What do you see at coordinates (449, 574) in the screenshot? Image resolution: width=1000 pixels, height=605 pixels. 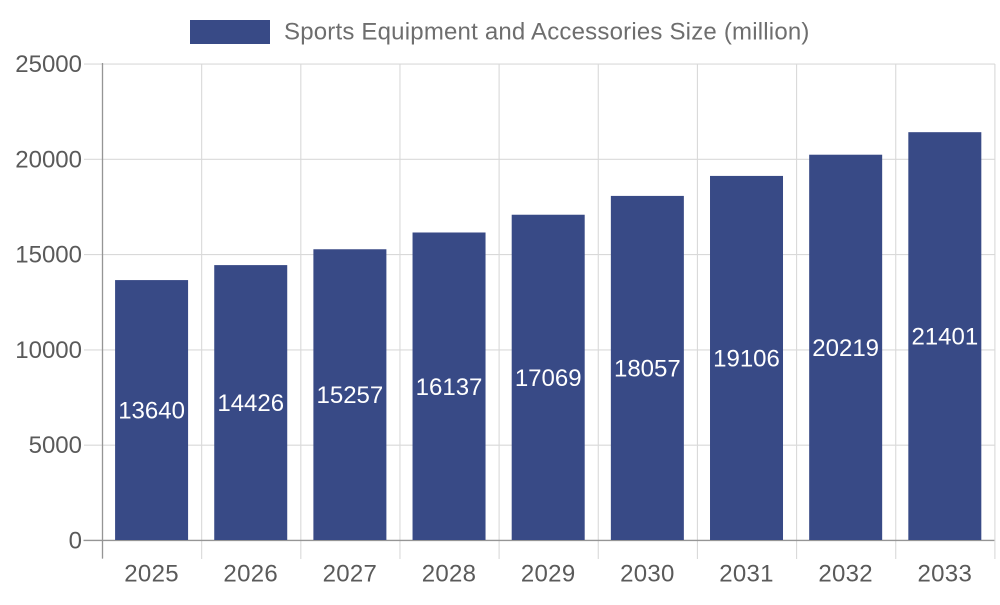 I see `svg-text: 2028` at bounding box center [449, 574].